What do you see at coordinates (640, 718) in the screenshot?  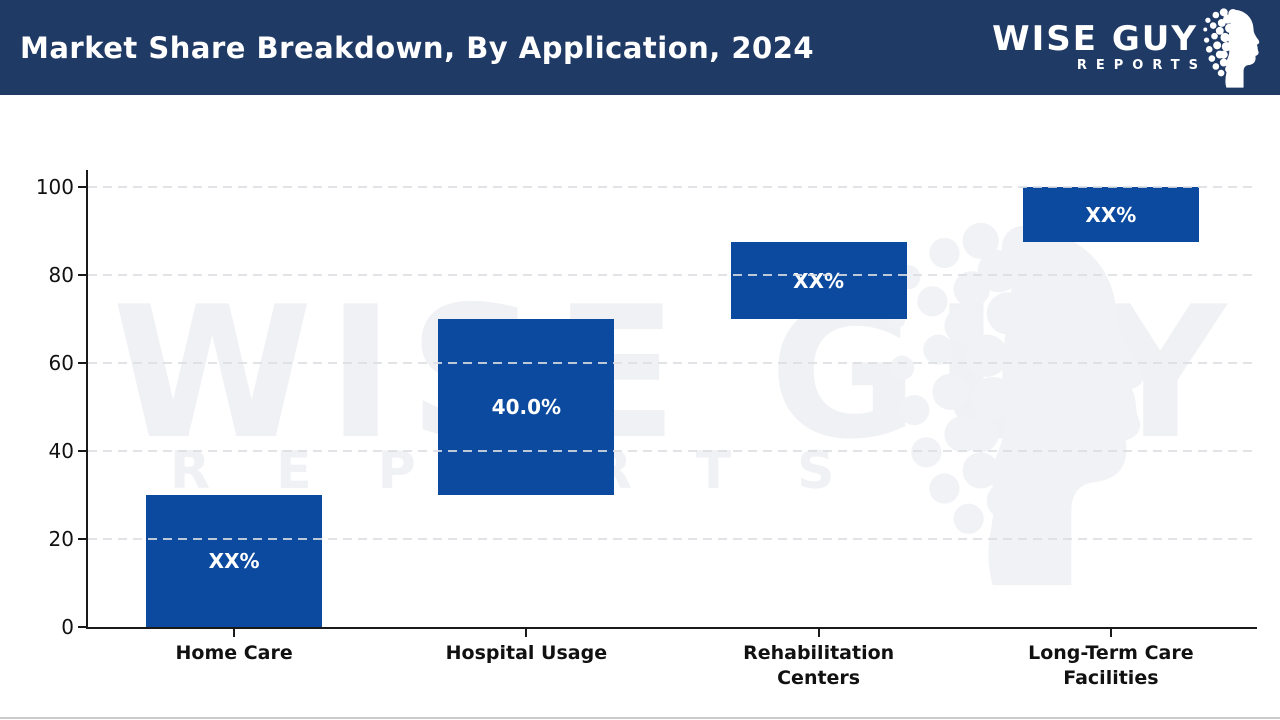 I see `bottom-divider` at bounding box center [640, 718].